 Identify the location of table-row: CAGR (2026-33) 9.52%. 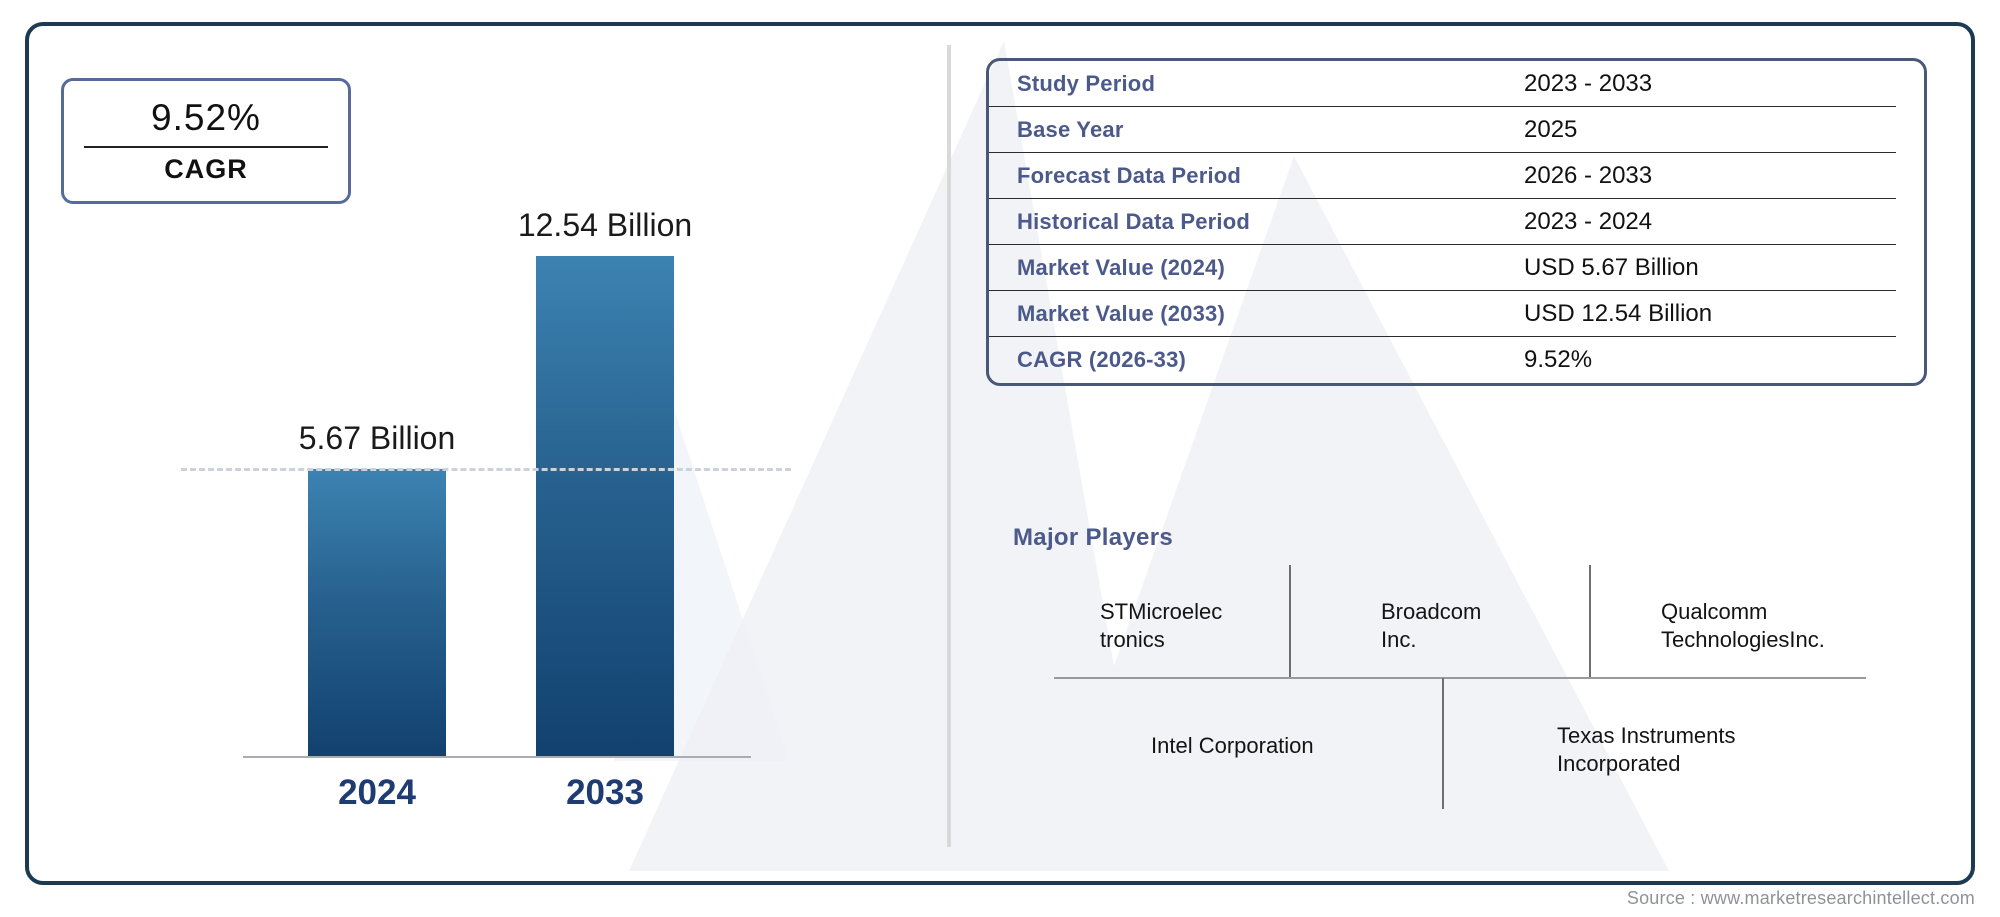
(1456, 360).